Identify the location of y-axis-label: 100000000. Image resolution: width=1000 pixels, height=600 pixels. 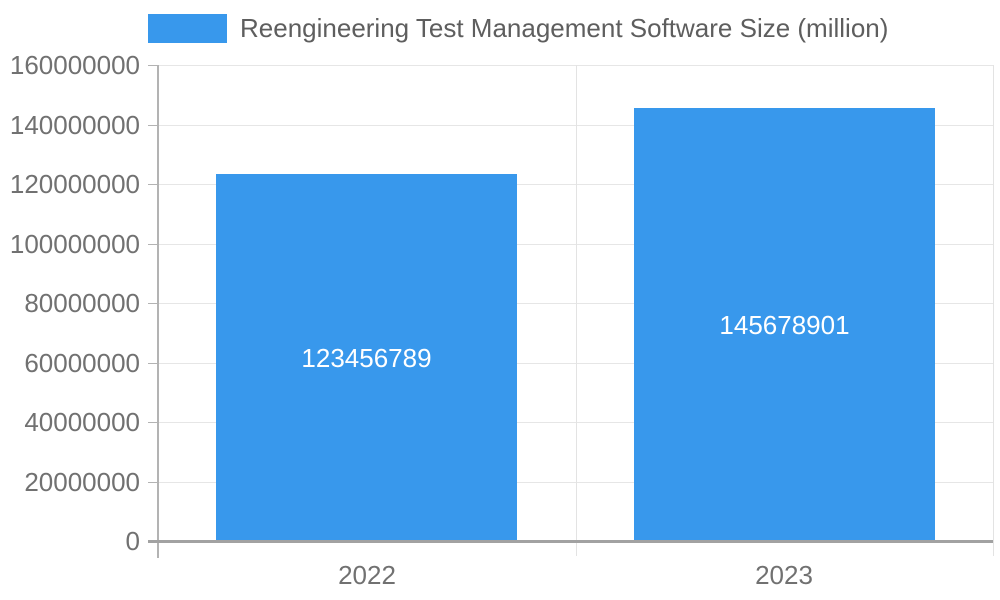
(74, 244).